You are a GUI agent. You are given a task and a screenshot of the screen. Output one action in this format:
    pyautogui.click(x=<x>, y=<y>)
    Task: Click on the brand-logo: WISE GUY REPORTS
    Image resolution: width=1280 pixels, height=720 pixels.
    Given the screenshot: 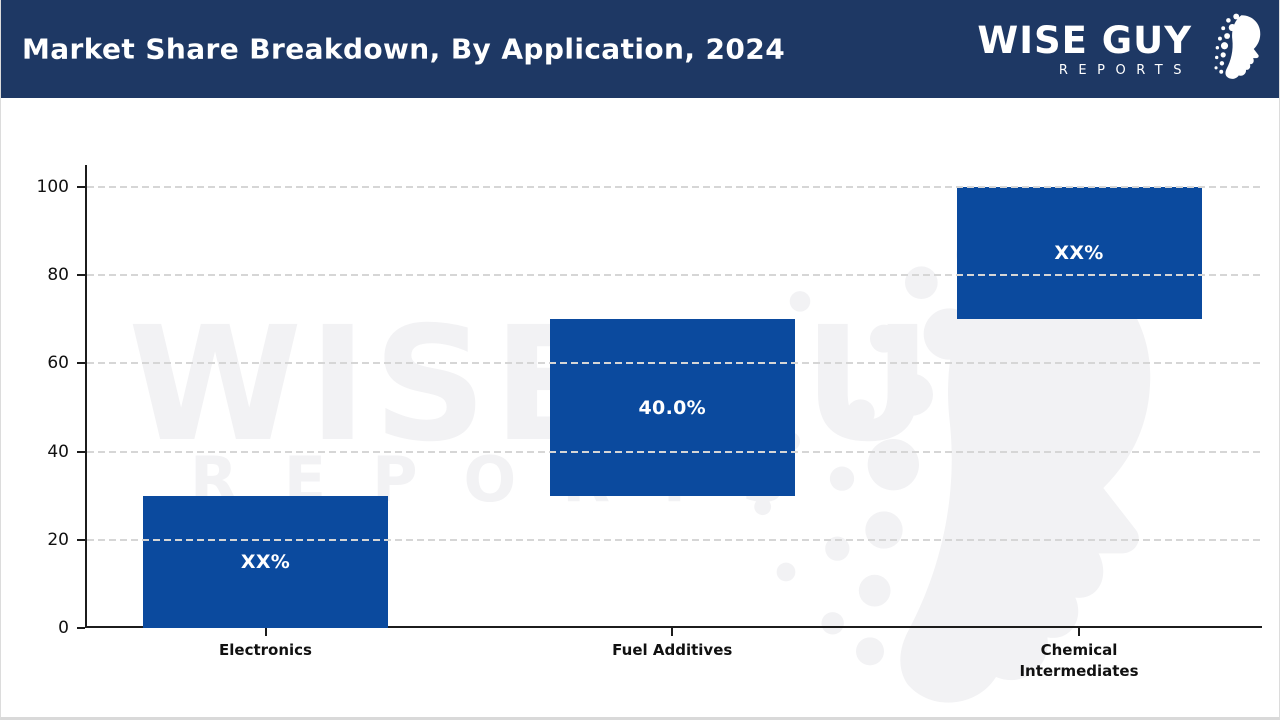 What is the action you would take?
    pyautogui.click(x=1120, y=49)
    